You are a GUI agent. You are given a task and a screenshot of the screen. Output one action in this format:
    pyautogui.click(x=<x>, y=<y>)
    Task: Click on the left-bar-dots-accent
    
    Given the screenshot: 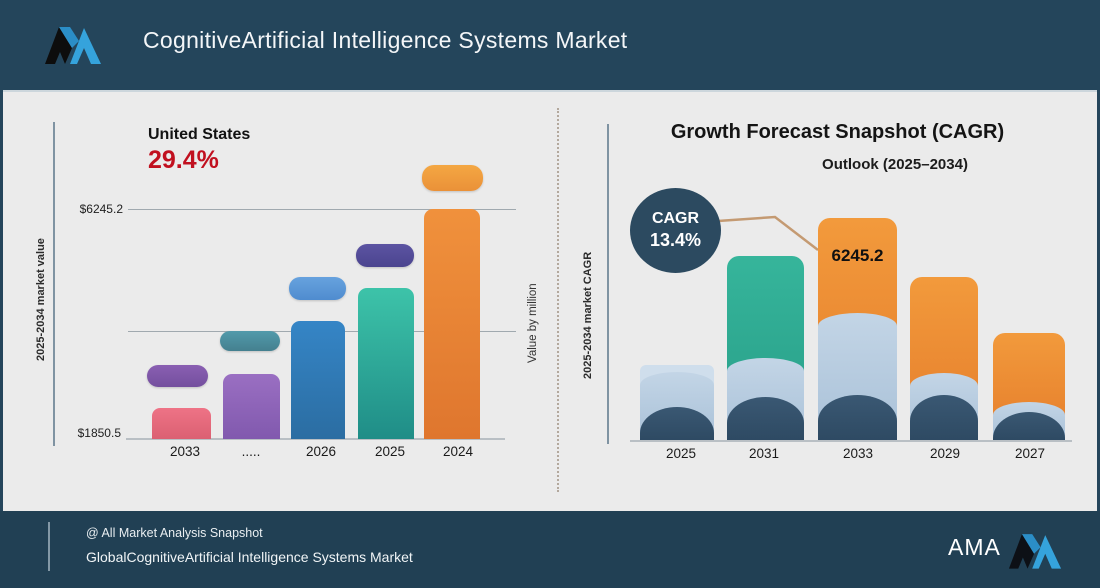 What is the action you would take?
    pyautogui.click(x=250, y=341)
    